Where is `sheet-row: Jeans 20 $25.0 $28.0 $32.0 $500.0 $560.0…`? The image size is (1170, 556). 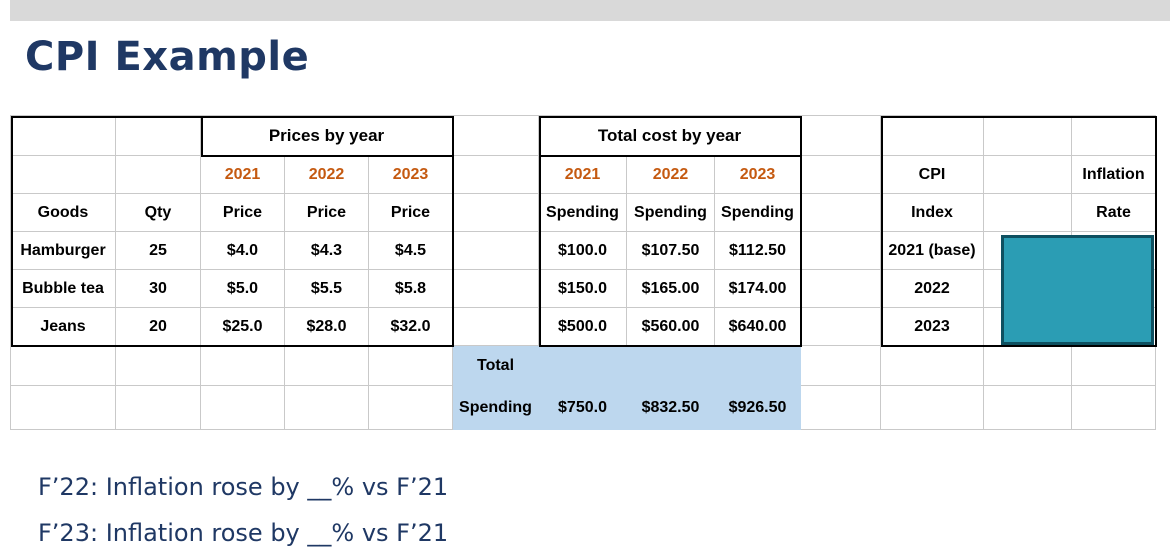 sheet-row: Jeans 20 $25.0 $28.0 $32.0 $500.0 $560.0… is located at coordinates (583, 327).